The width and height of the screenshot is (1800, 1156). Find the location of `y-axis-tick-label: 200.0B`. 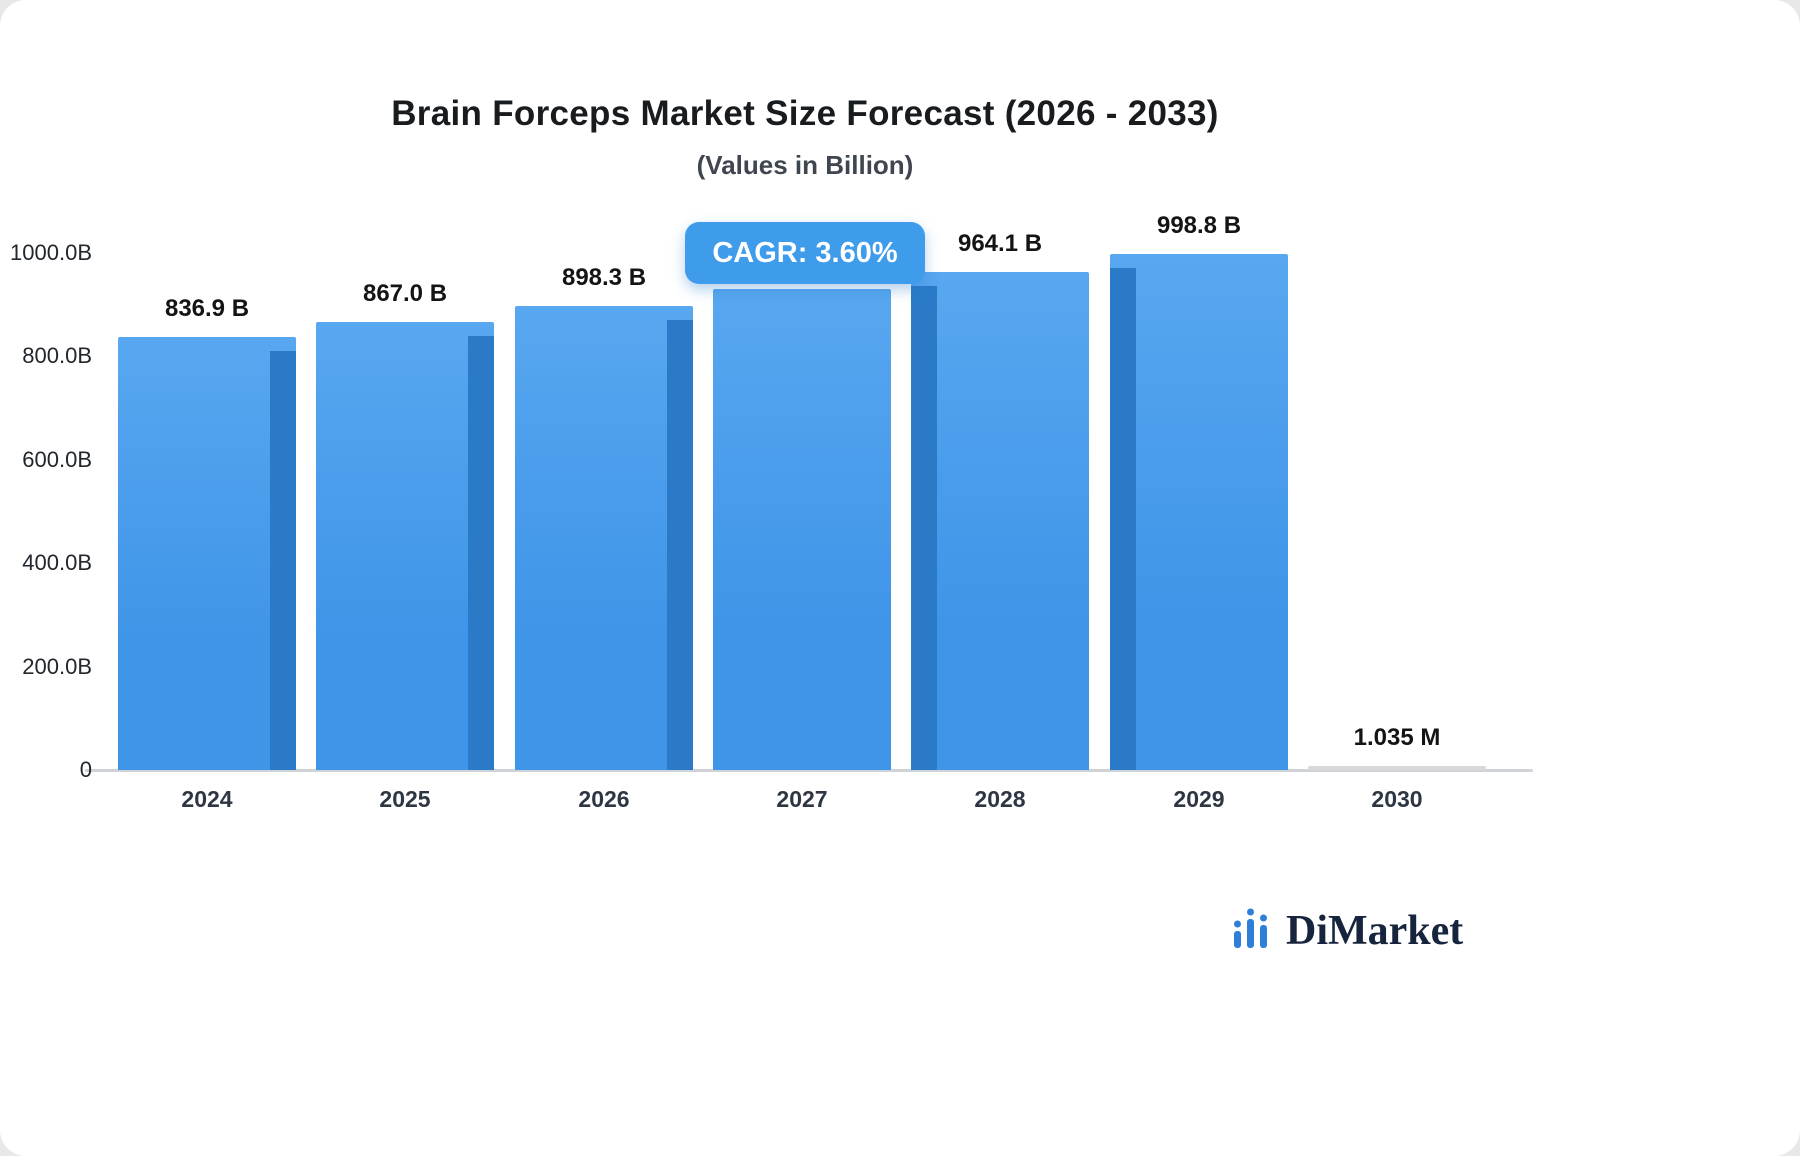

y-axis-tick-label: 200.0B is located at coordinates (57, 666).